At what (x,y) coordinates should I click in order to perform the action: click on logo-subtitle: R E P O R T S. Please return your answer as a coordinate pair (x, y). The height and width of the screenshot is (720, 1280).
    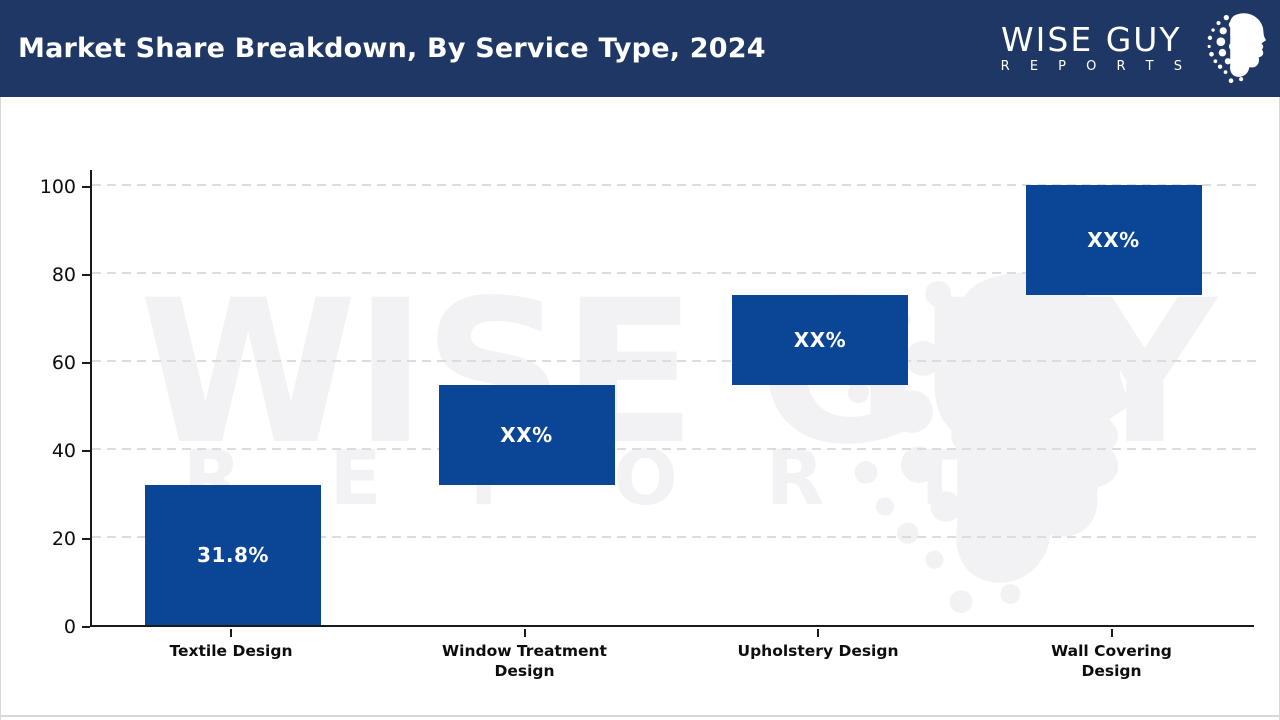
    Looking at the image, I should click on (1095, 66).